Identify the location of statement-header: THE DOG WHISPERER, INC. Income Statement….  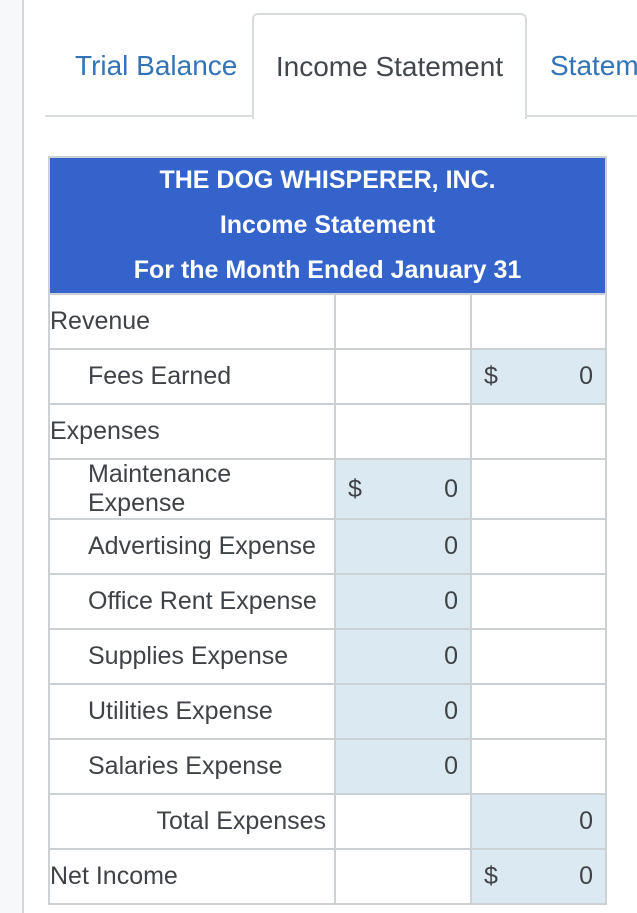
(327, 225).